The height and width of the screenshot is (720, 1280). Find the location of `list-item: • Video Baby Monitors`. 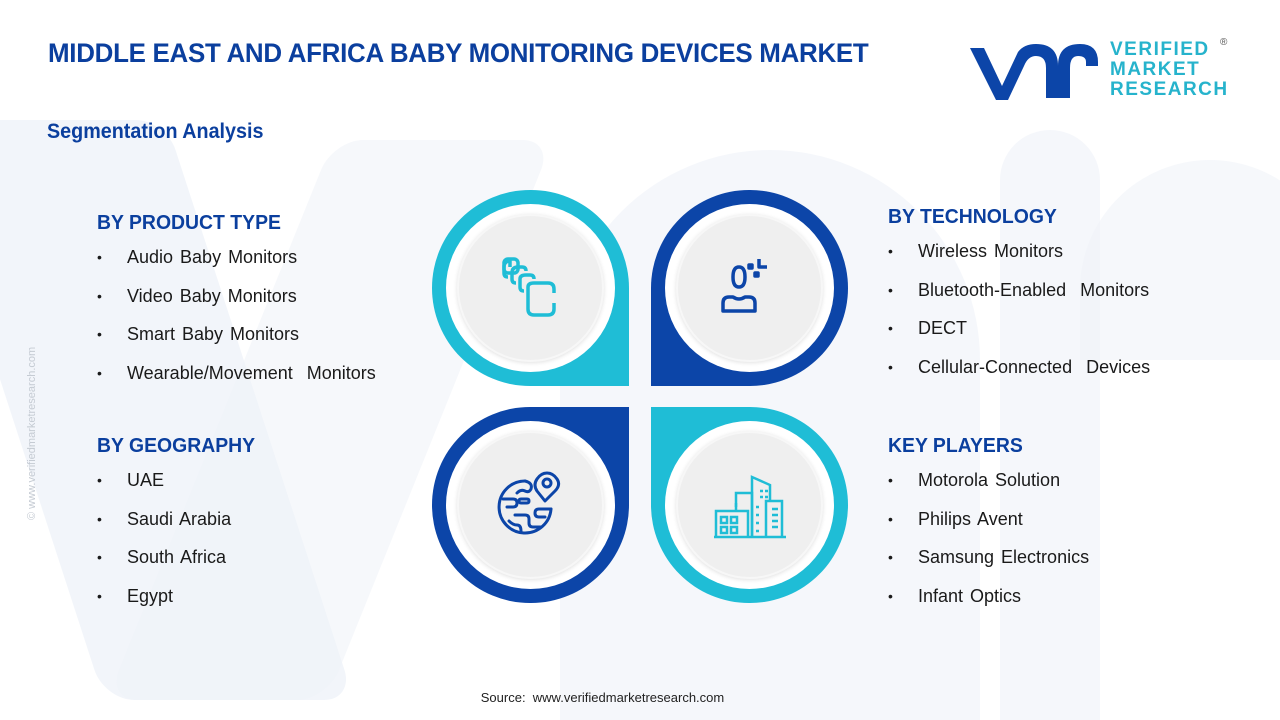

list-item: • Video Baby Monitors is located at coordinates (236, 305).